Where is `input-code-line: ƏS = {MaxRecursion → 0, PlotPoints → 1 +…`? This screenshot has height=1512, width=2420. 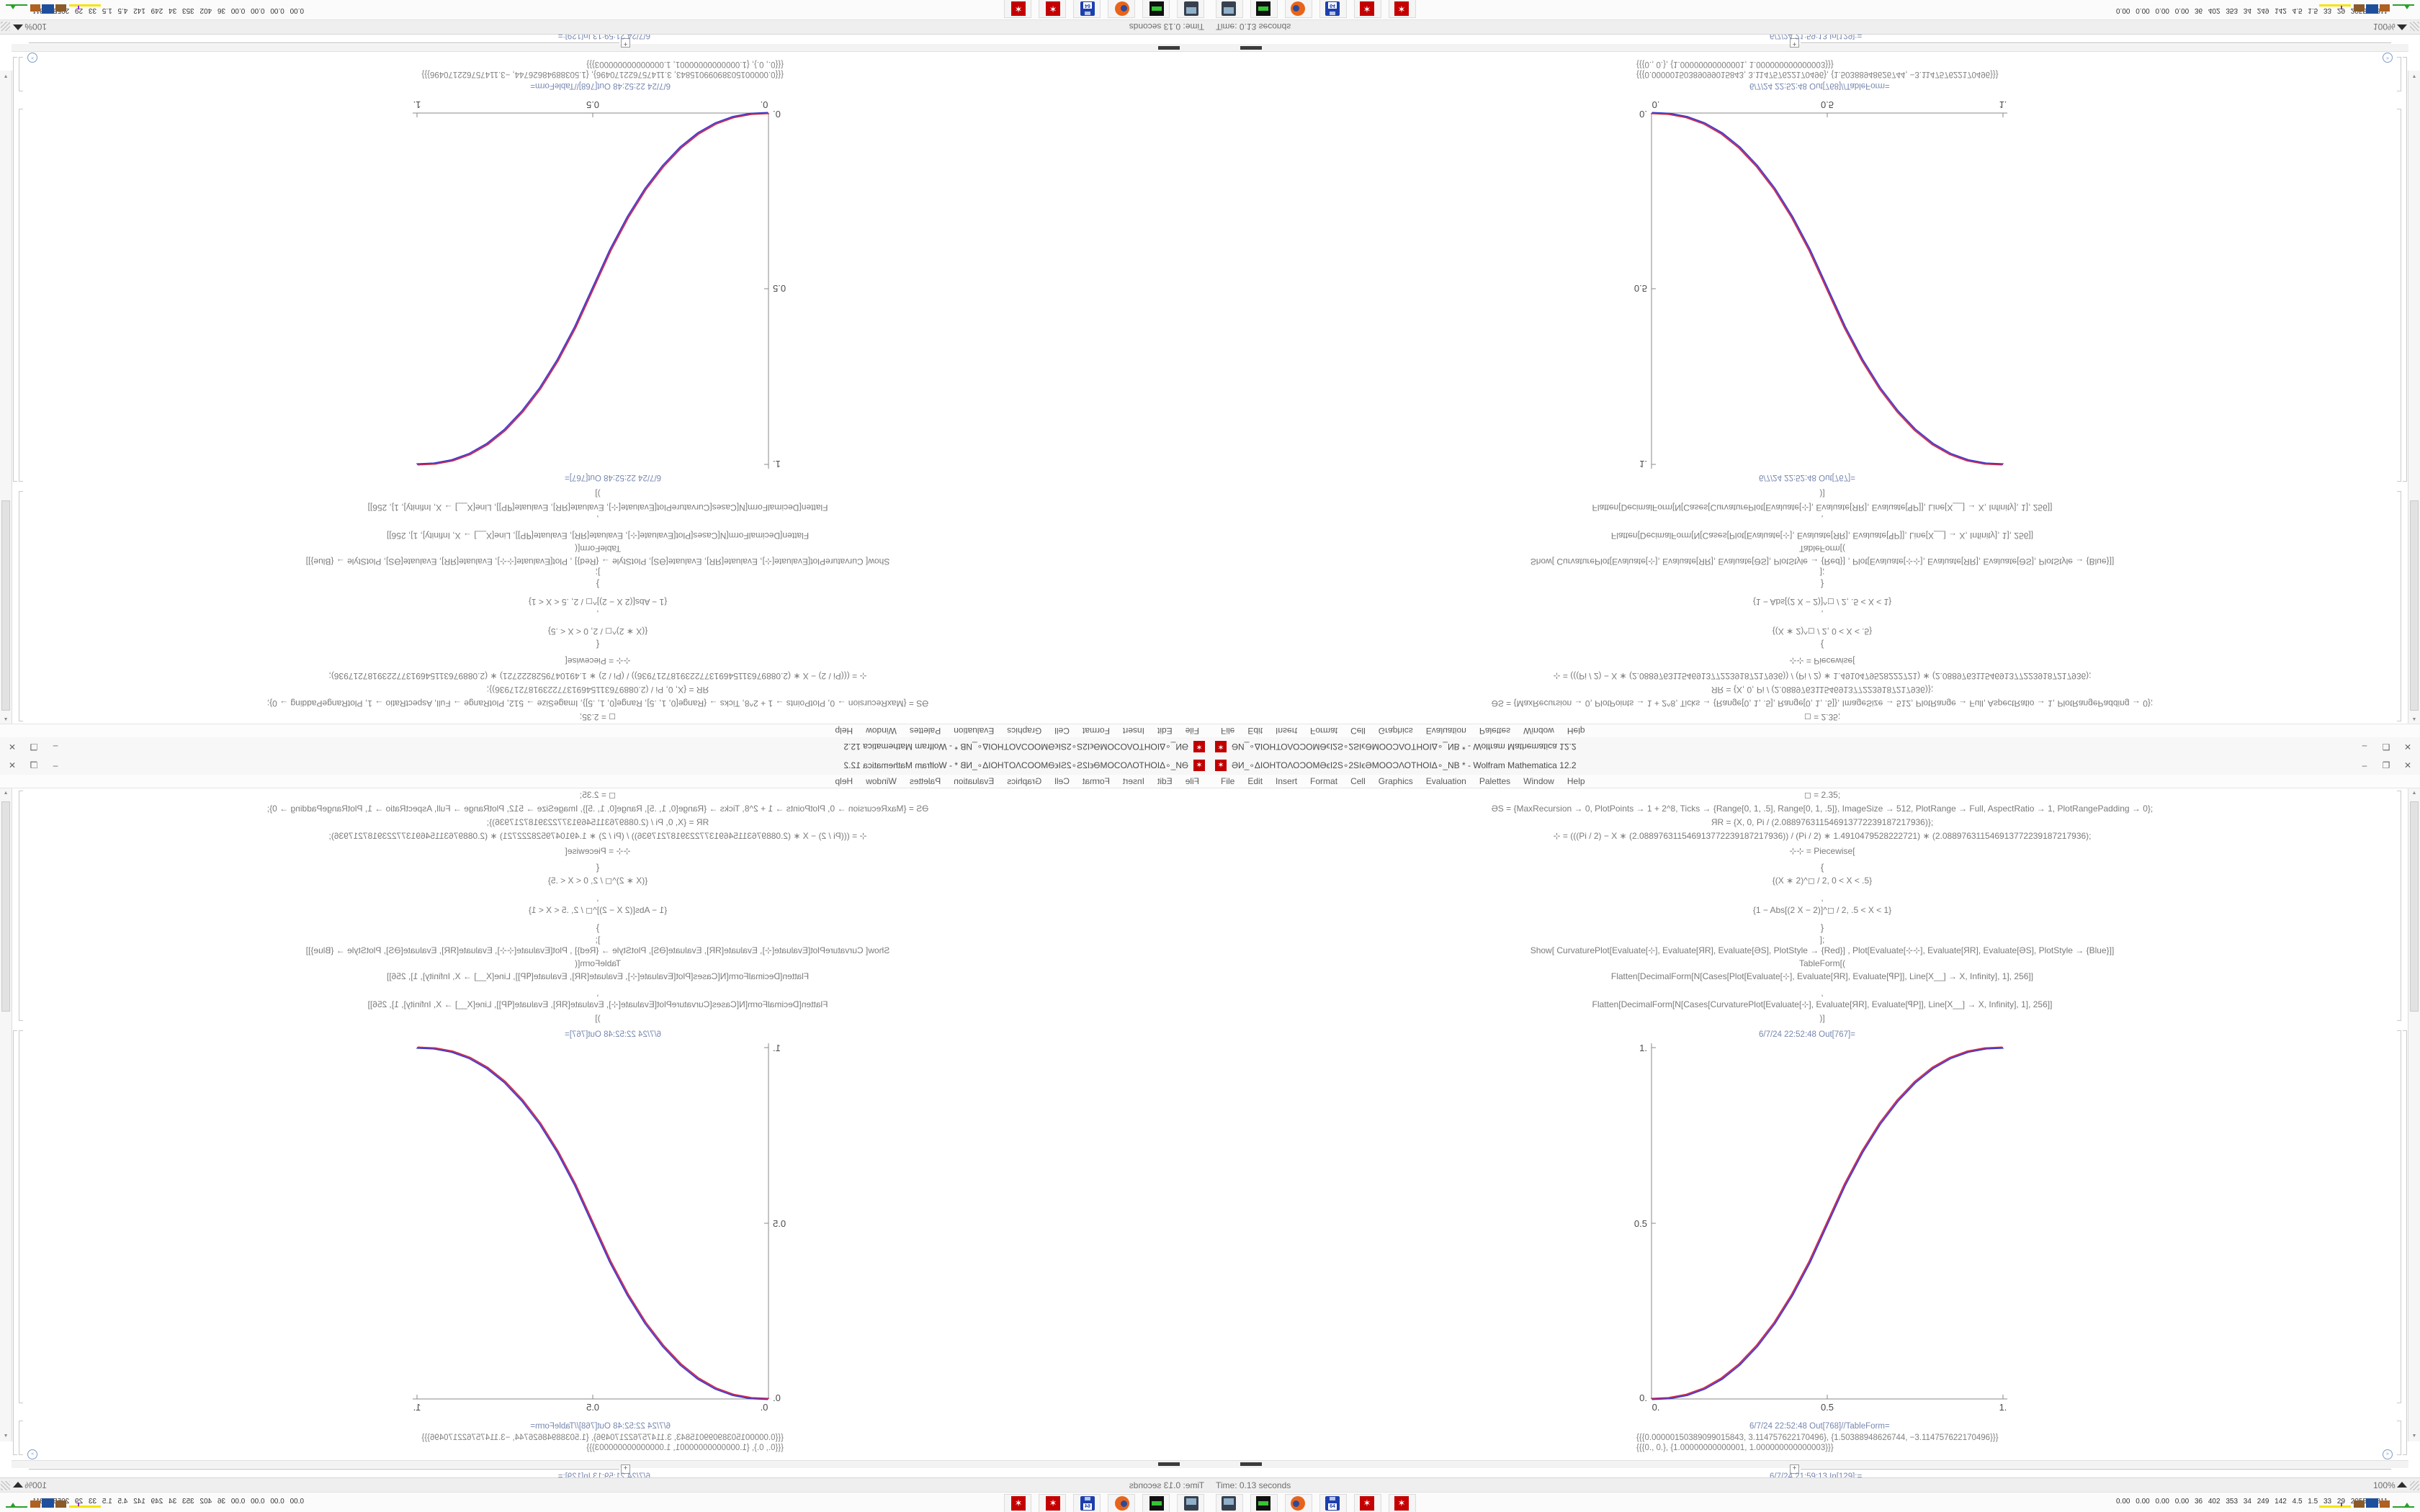
input-code-line: ƏS = {MaxRecursion → 0, PlotPoints → 1 +… is located at coordinates (1822, 809).